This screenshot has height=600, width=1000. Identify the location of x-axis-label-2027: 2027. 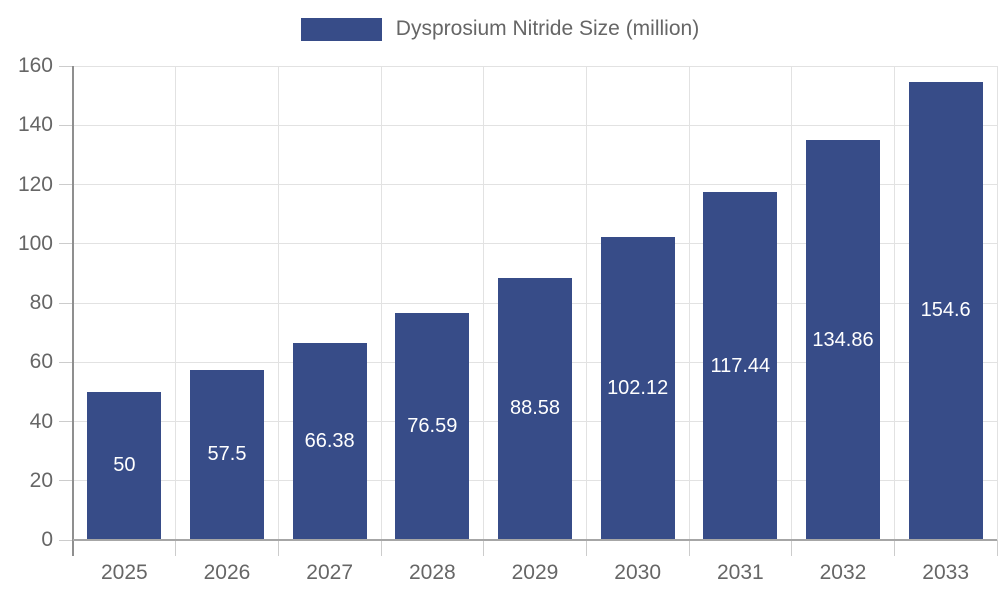
(330, 572).